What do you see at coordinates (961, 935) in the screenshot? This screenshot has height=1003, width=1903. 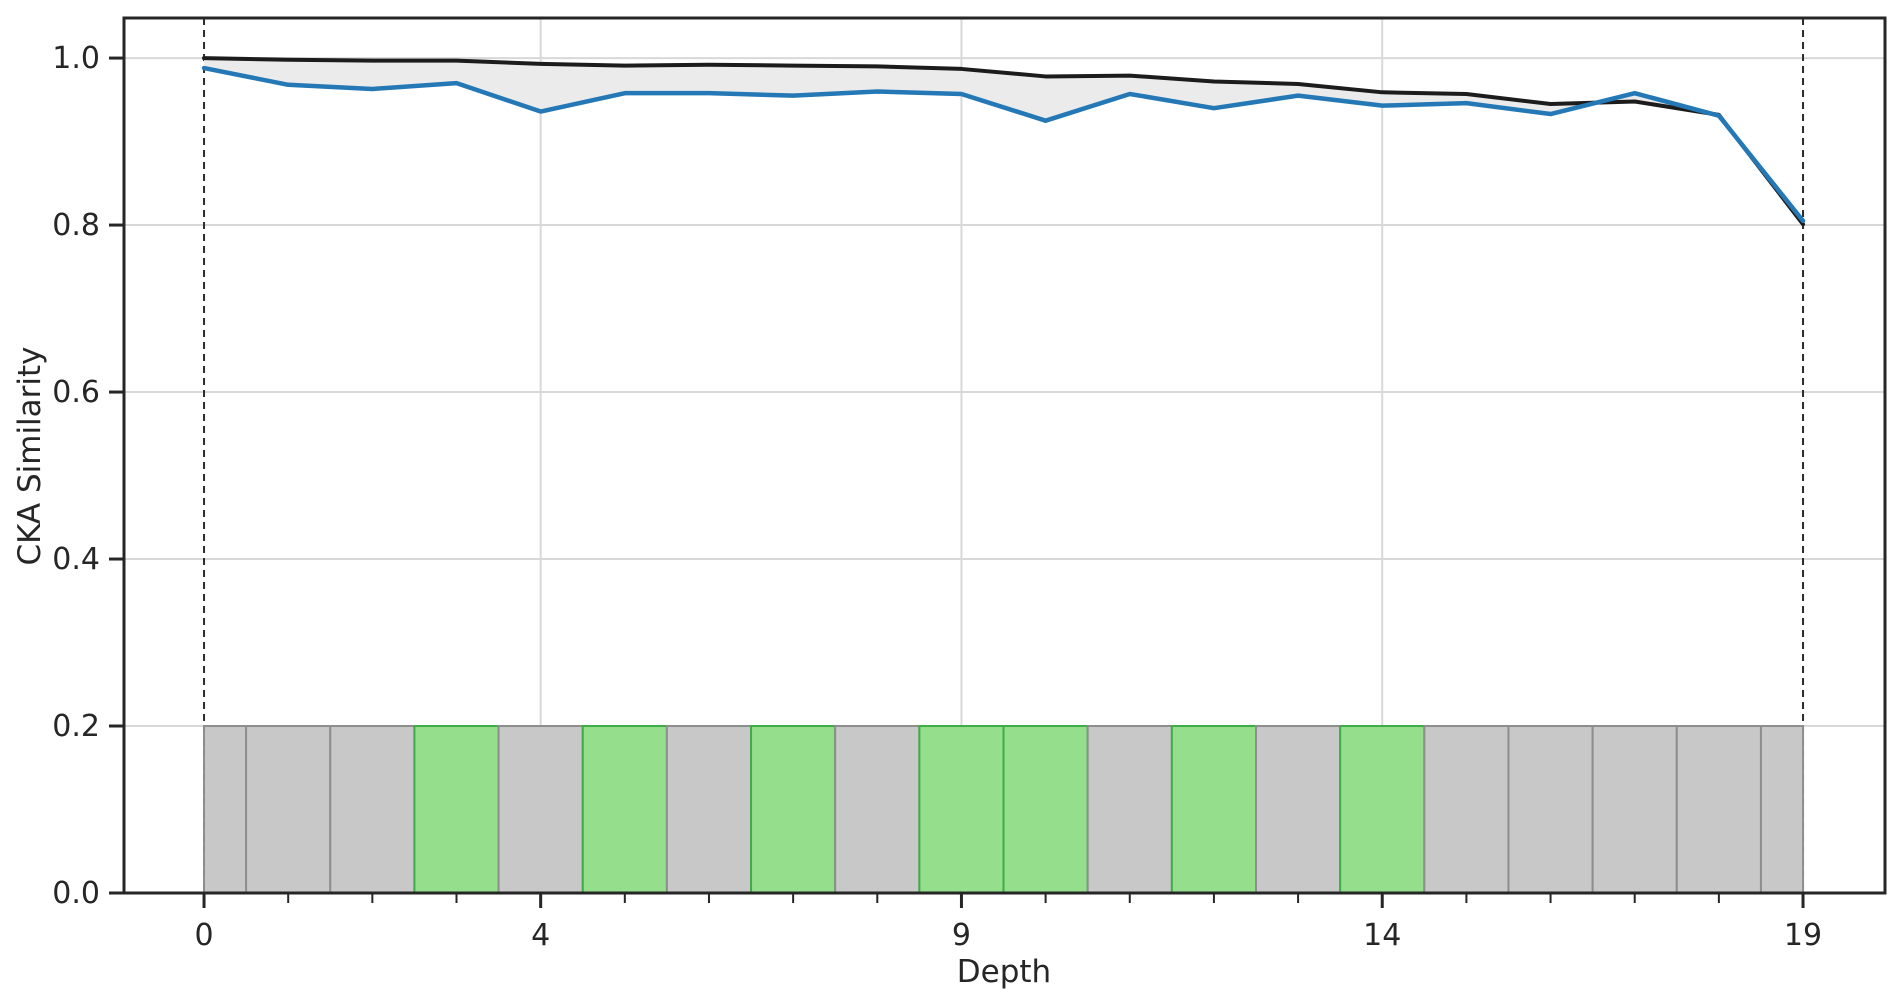 I see `x-tick-label: 9` at bounding box center [961, 935].